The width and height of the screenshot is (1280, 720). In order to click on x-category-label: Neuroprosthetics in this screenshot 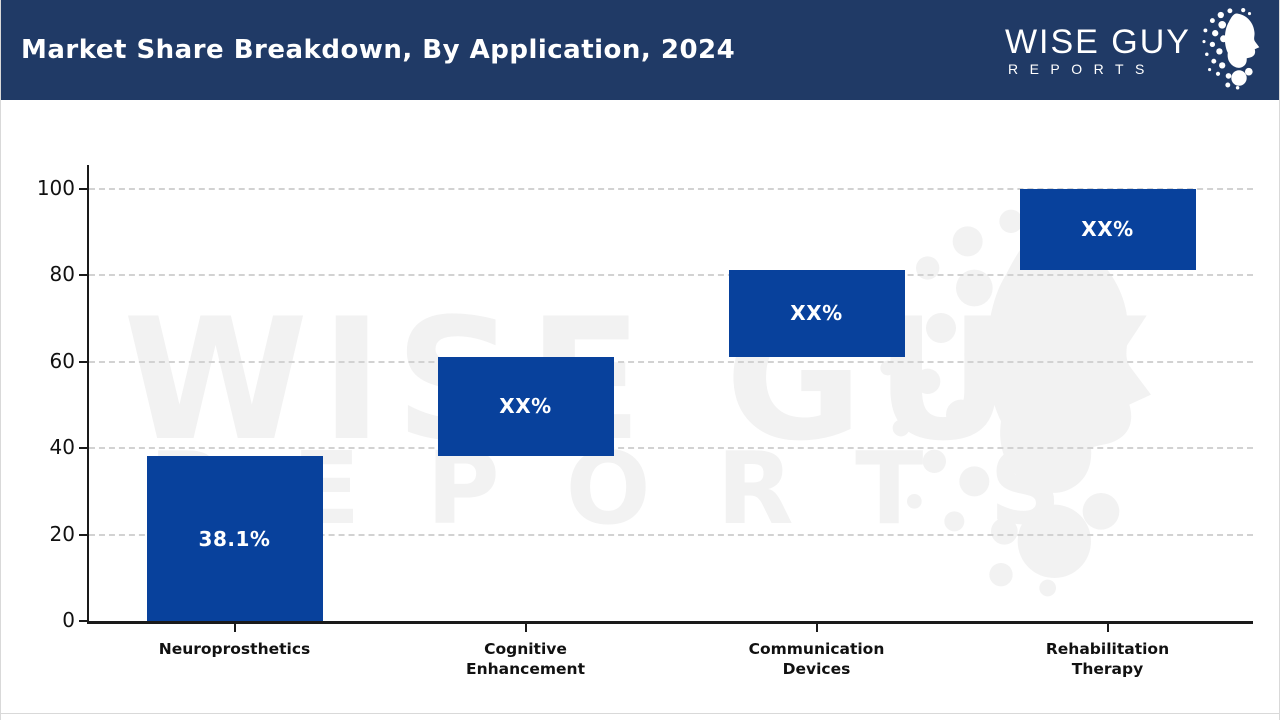, I will do `click(235, 649)`.